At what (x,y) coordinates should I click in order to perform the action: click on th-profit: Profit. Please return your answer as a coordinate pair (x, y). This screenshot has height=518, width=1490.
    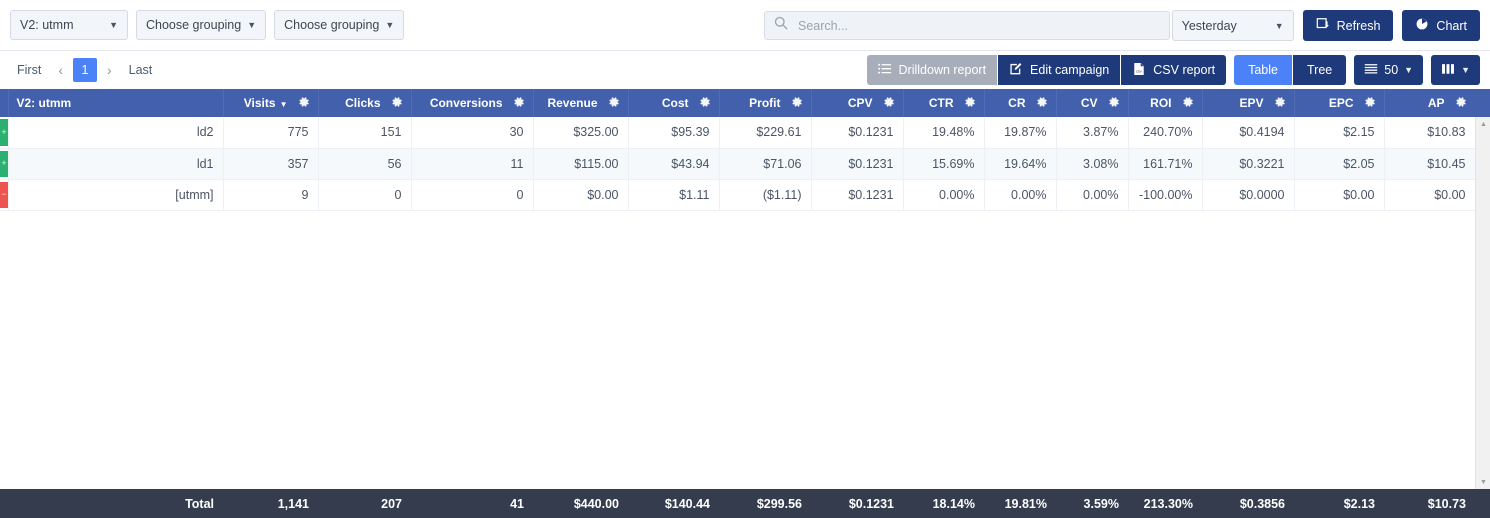
    Looking at the image, I should click on (765, 103).